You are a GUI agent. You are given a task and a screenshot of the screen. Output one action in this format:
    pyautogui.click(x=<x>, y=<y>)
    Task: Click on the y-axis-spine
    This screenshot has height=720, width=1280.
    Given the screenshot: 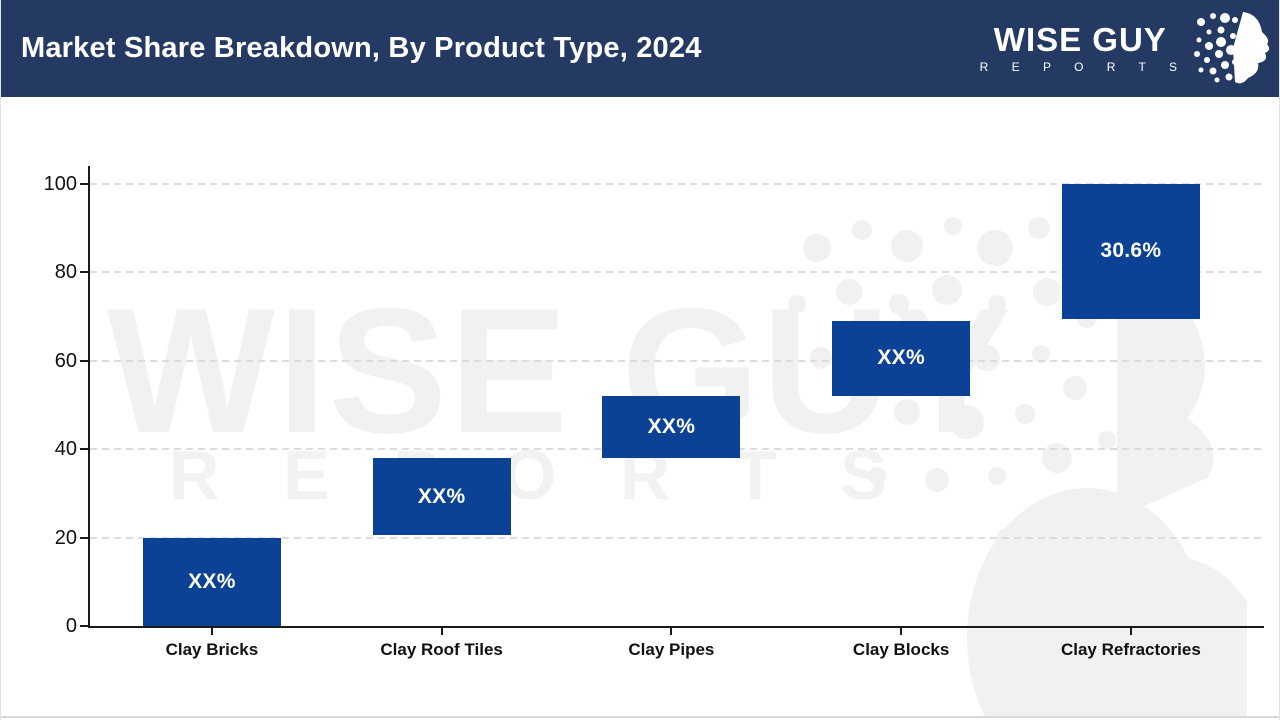 What is the action you would take?
    pyautogui.click(x=89, y=397)
    